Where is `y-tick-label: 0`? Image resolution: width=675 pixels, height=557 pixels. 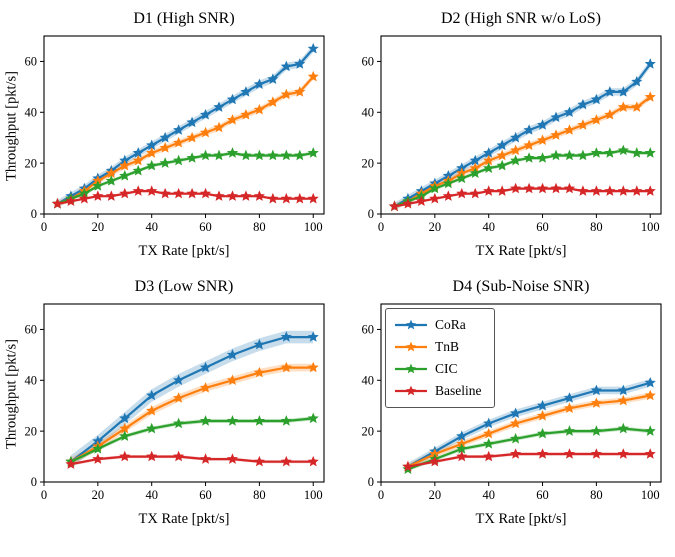 y-tick-label: 0 is located at coordinates (34, 482).